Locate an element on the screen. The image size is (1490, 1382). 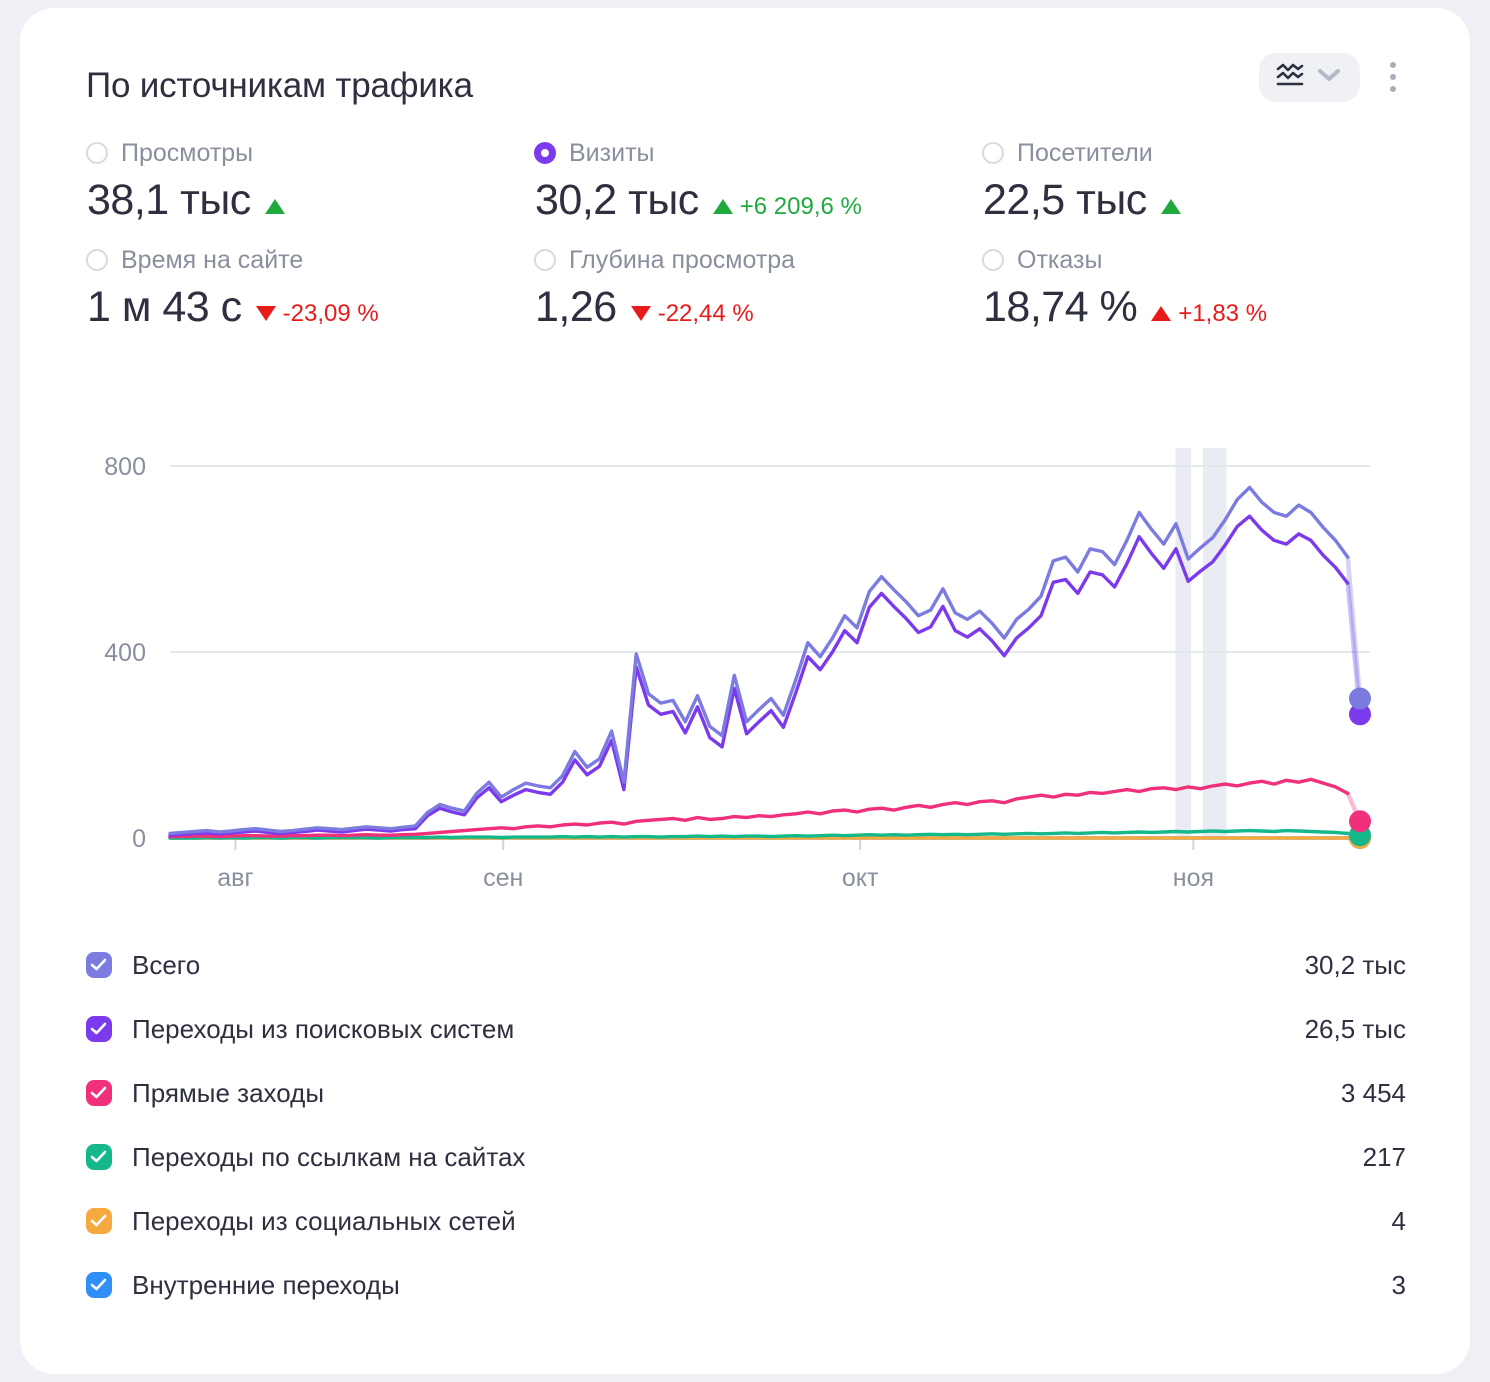
metric-delta-text: +1,83 % is located at coordinates (1223, 313).